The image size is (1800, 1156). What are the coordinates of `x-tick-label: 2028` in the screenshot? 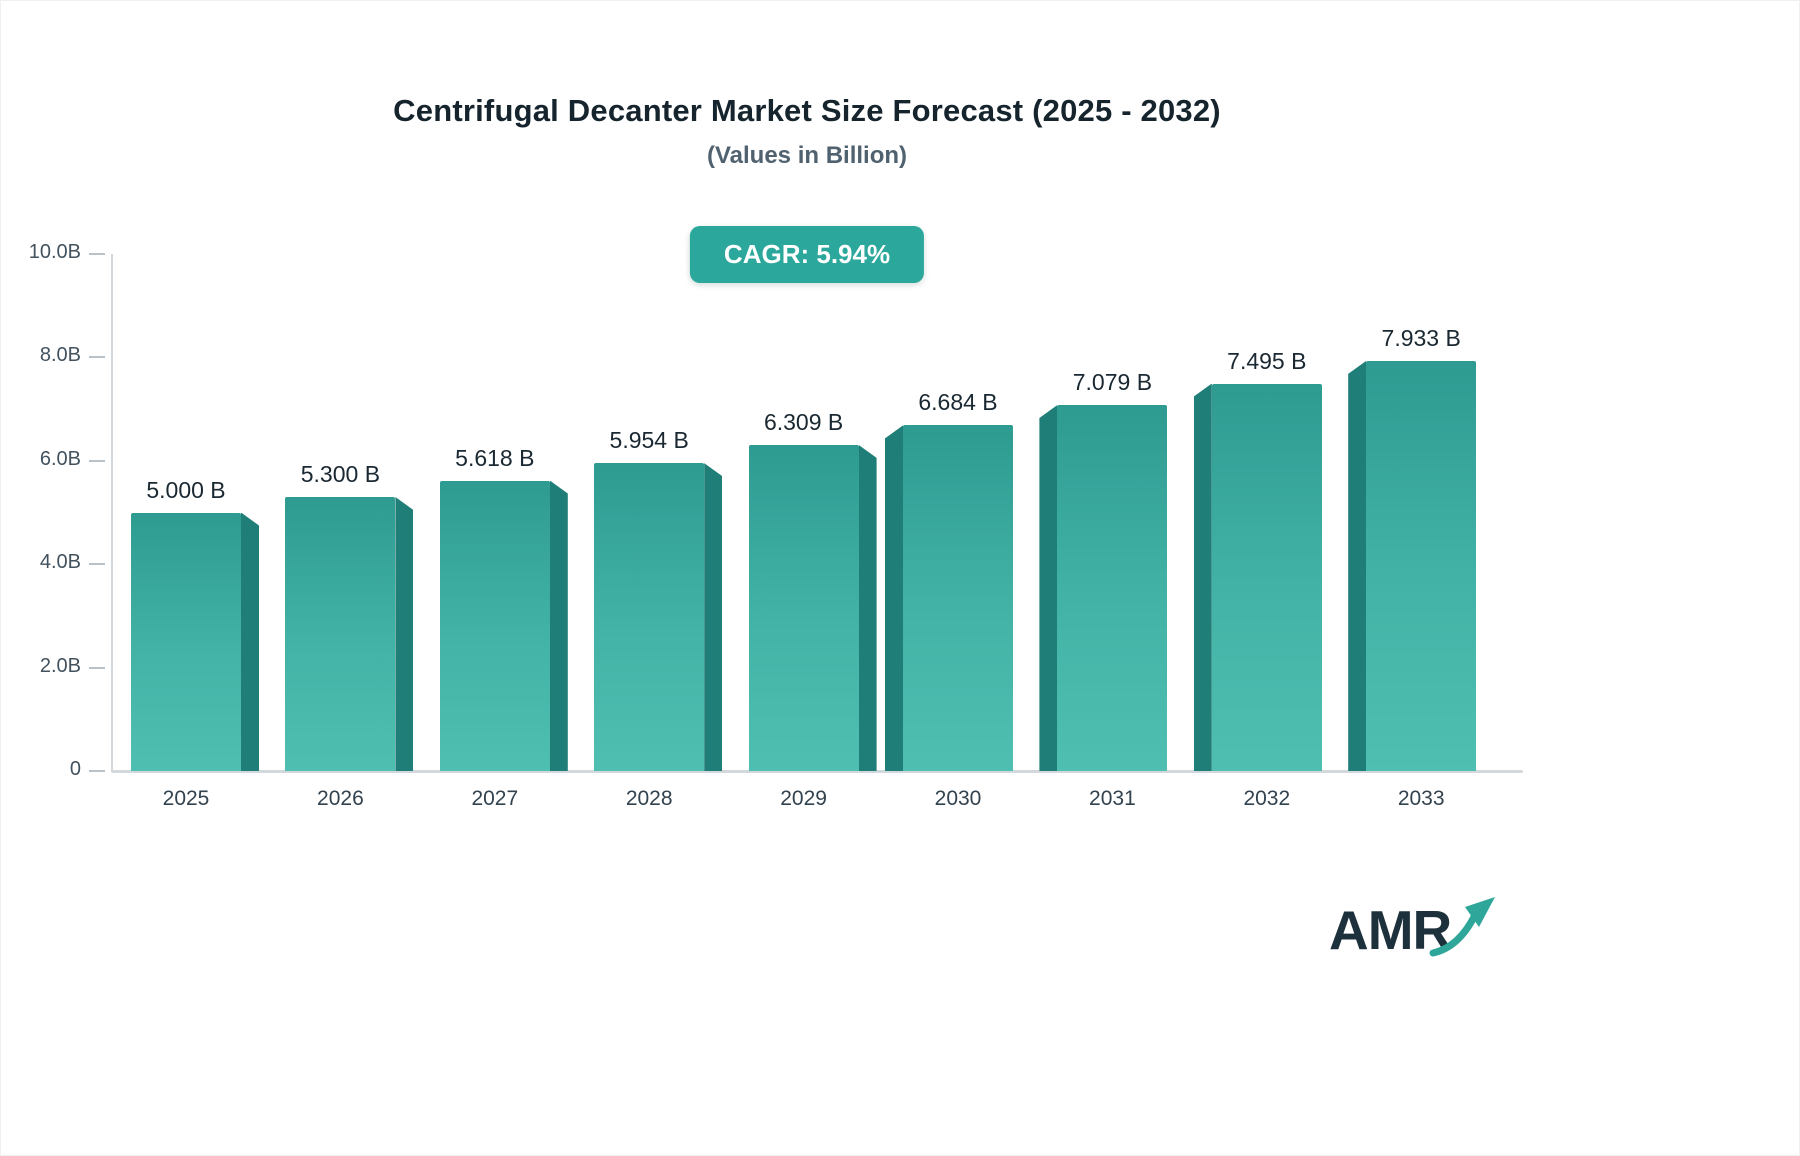 It's located at (649, 798).